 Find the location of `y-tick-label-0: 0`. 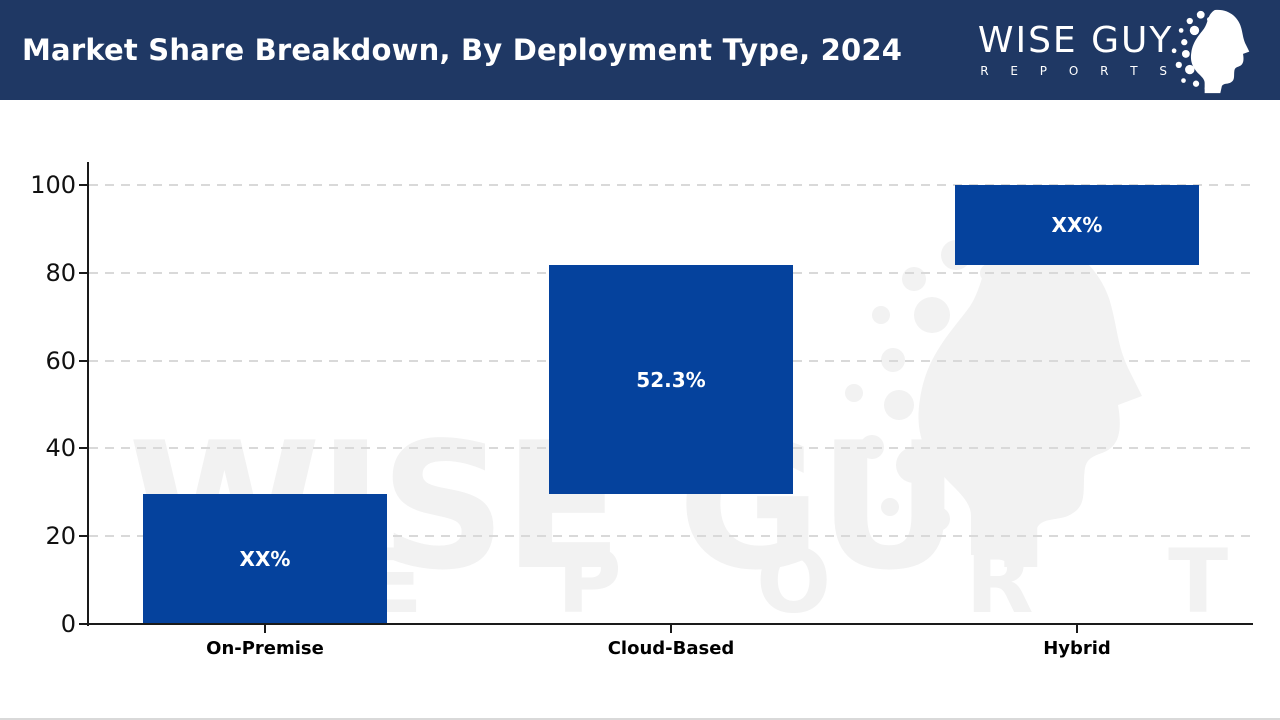

y-tick-label-0: 0 is located at coordinates (68, 624).